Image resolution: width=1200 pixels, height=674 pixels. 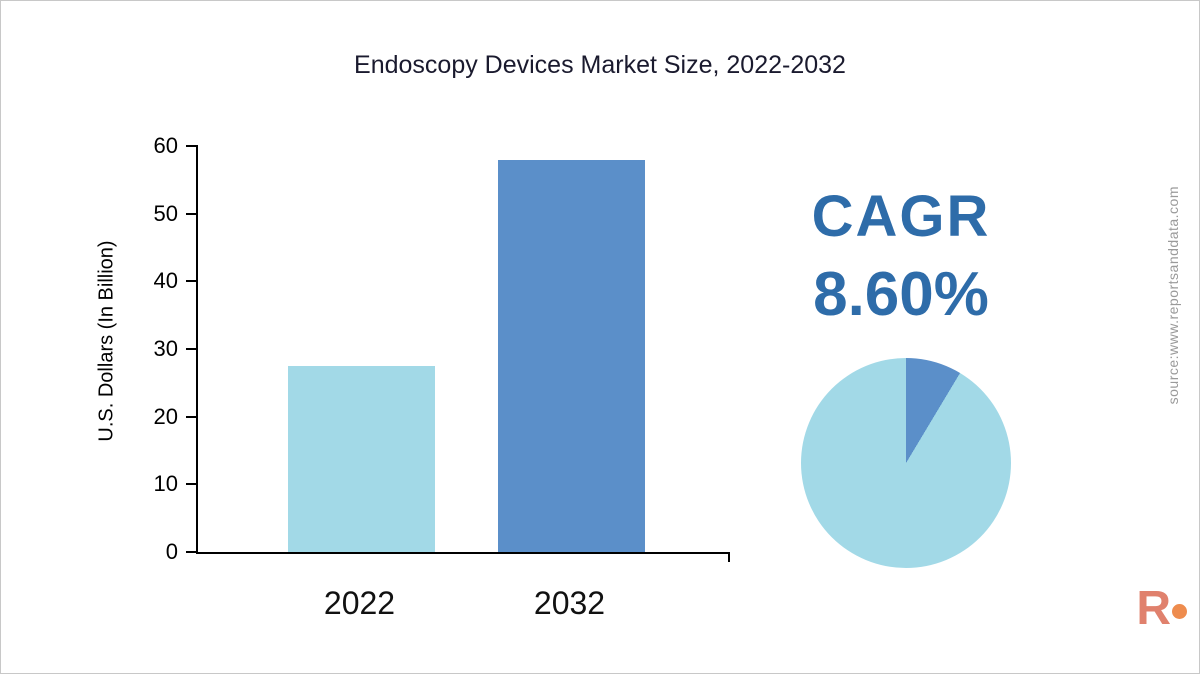 I want to click on source-attribution: source:www.reportsanddata.com, so click(x=1173, y=295).